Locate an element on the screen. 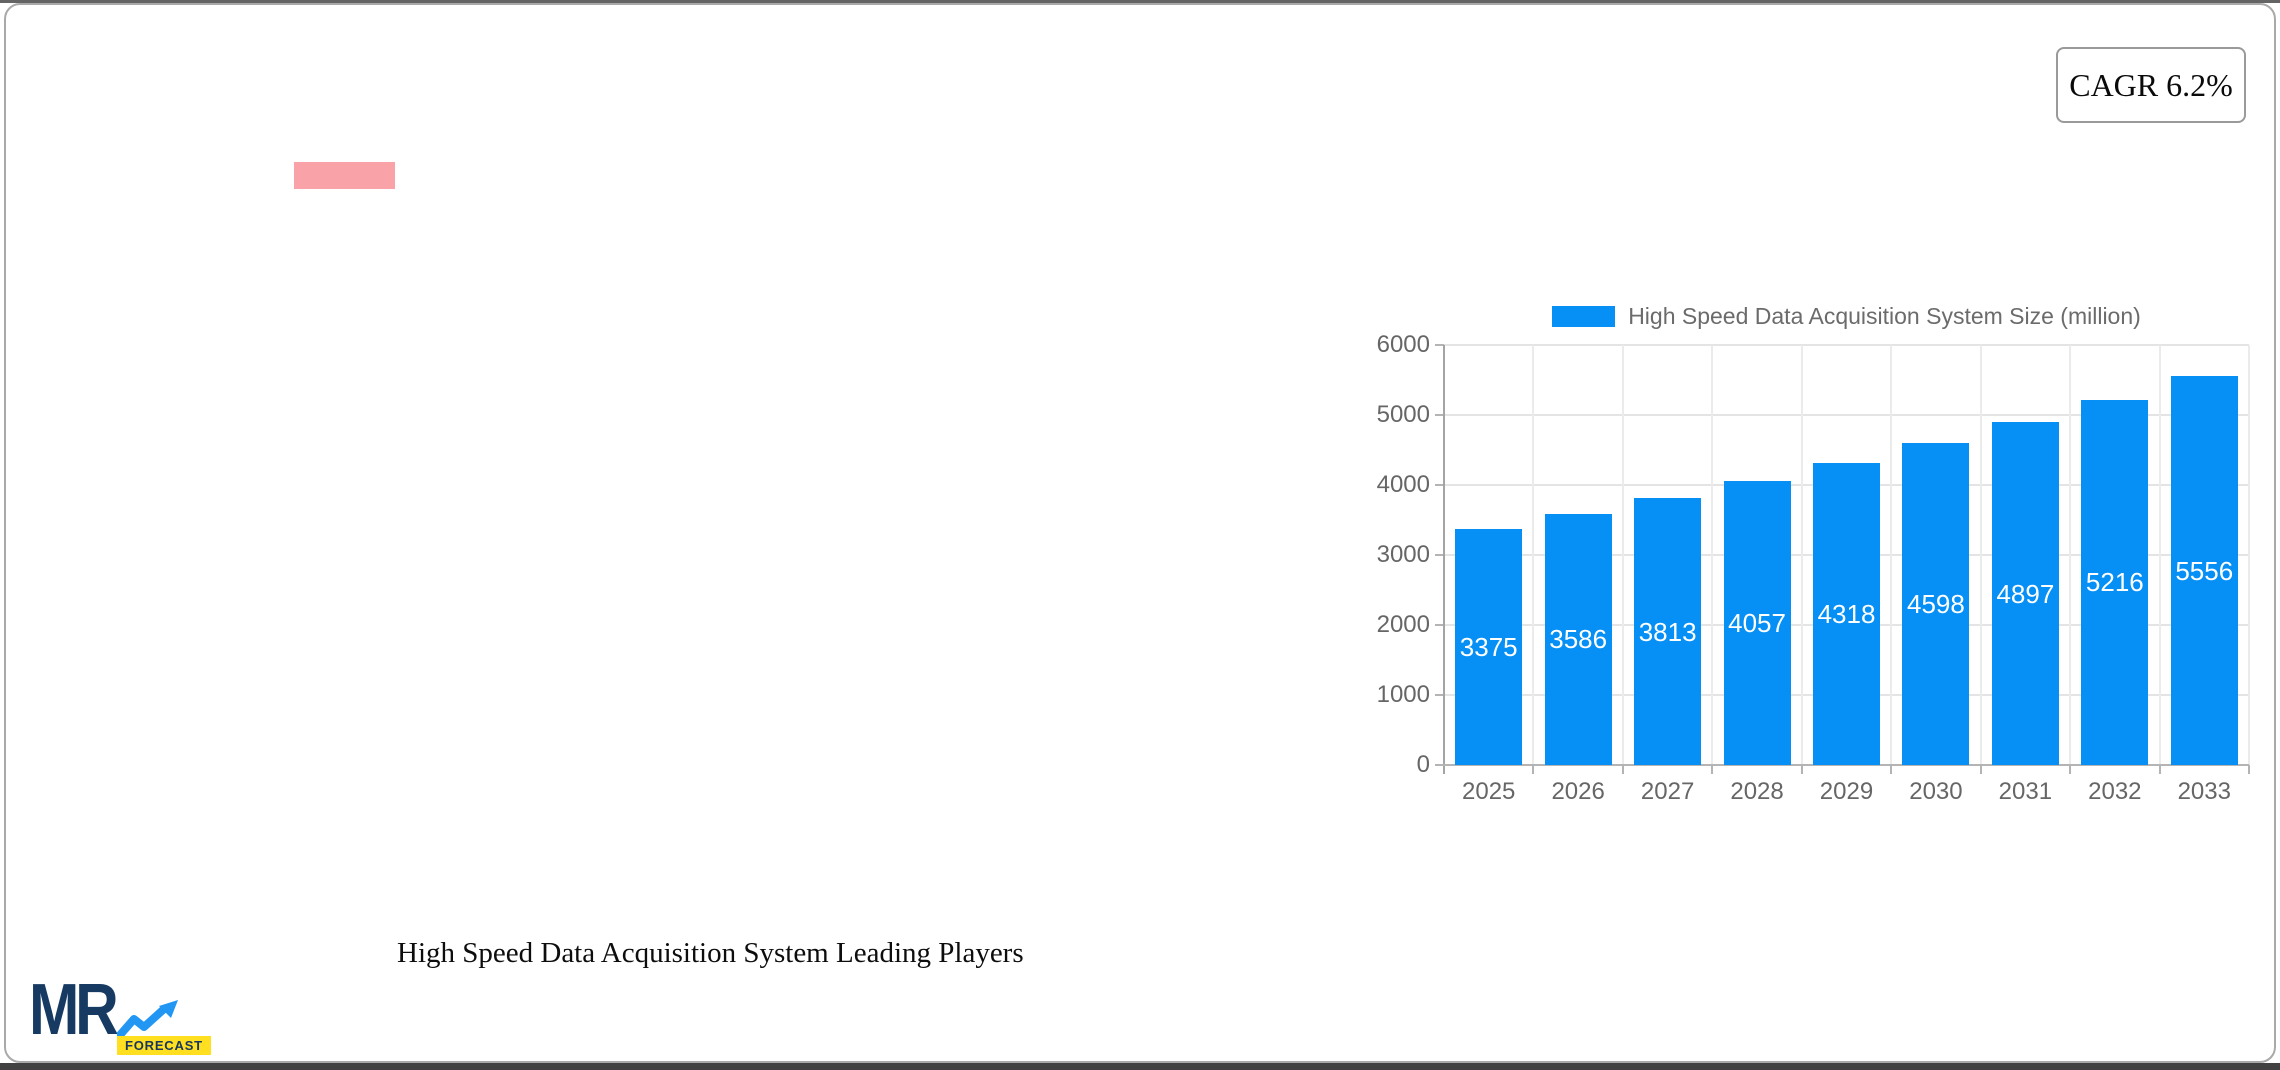 The width and height of the screenshot is (2280, 1070). bar-2029 is located at coordinates (1846, 613).